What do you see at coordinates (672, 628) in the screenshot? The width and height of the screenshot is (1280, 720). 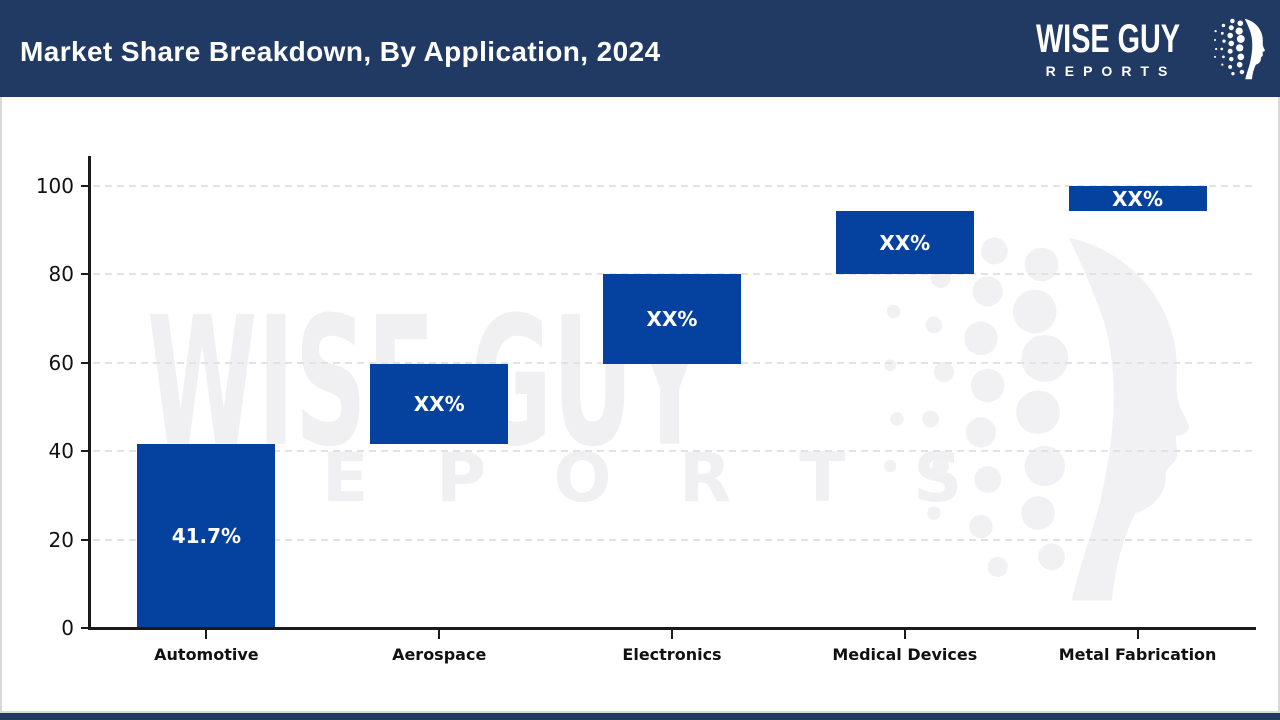 I see `x-axis` at bounding box center [672, 628].